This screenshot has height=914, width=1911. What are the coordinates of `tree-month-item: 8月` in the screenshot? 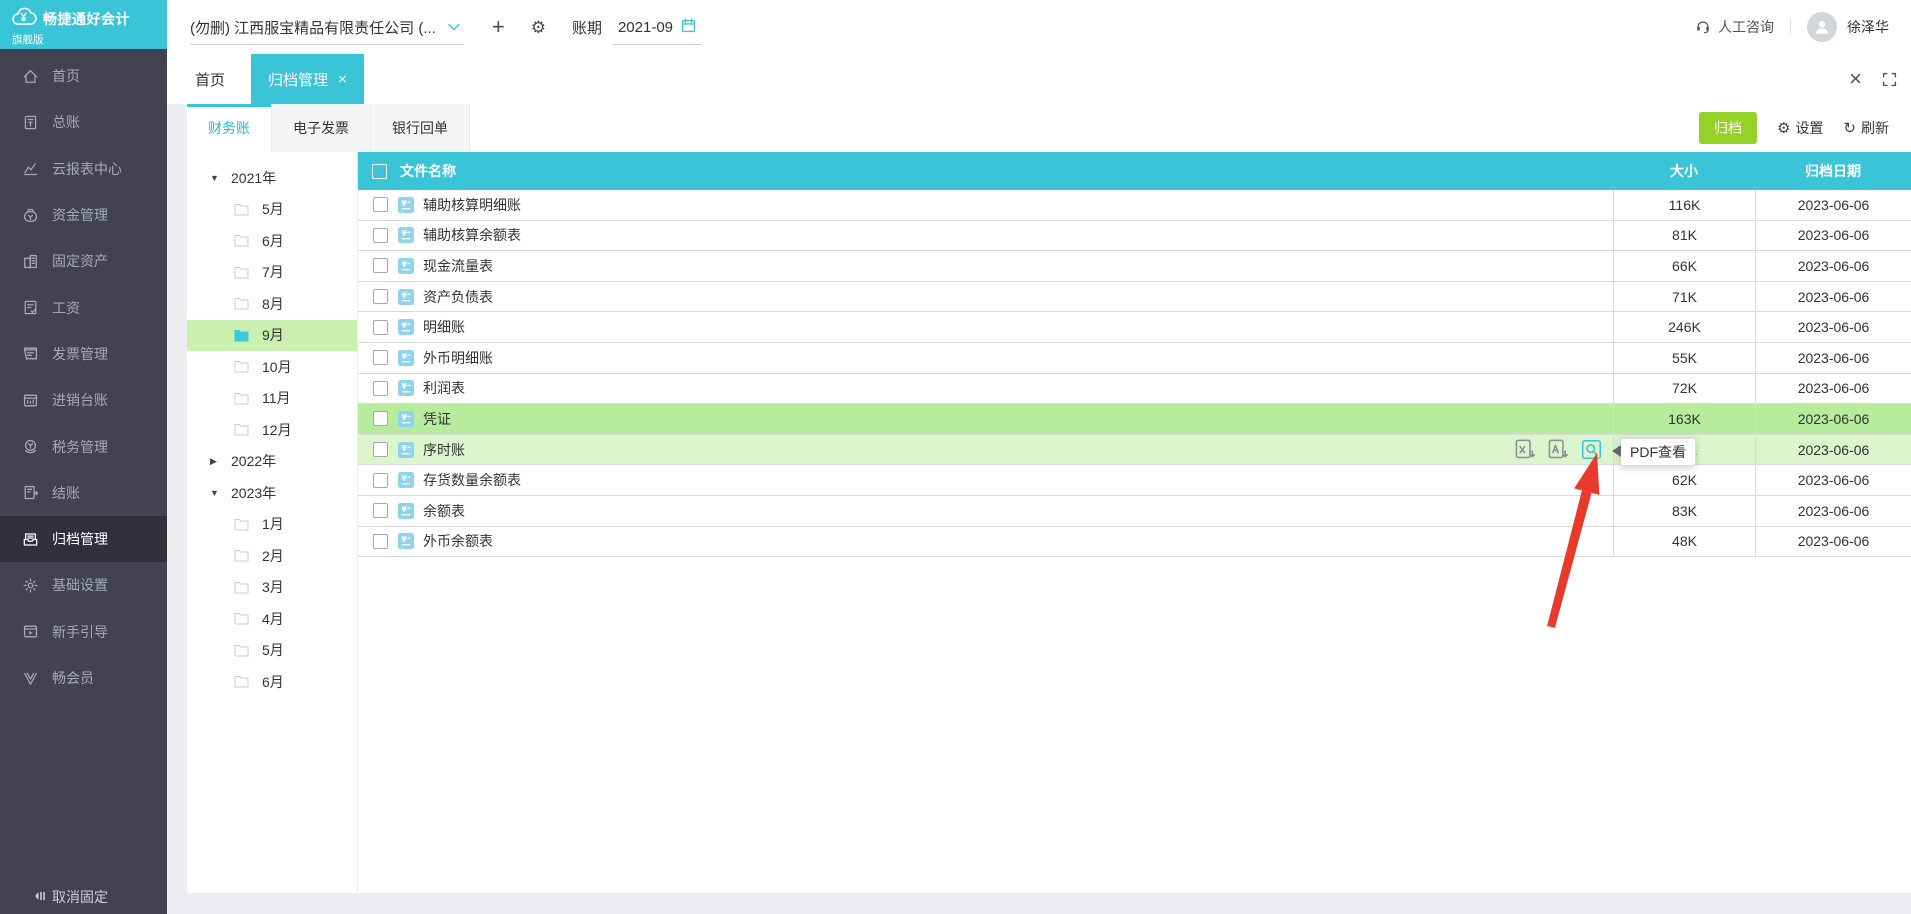 It's located at (272, 304).